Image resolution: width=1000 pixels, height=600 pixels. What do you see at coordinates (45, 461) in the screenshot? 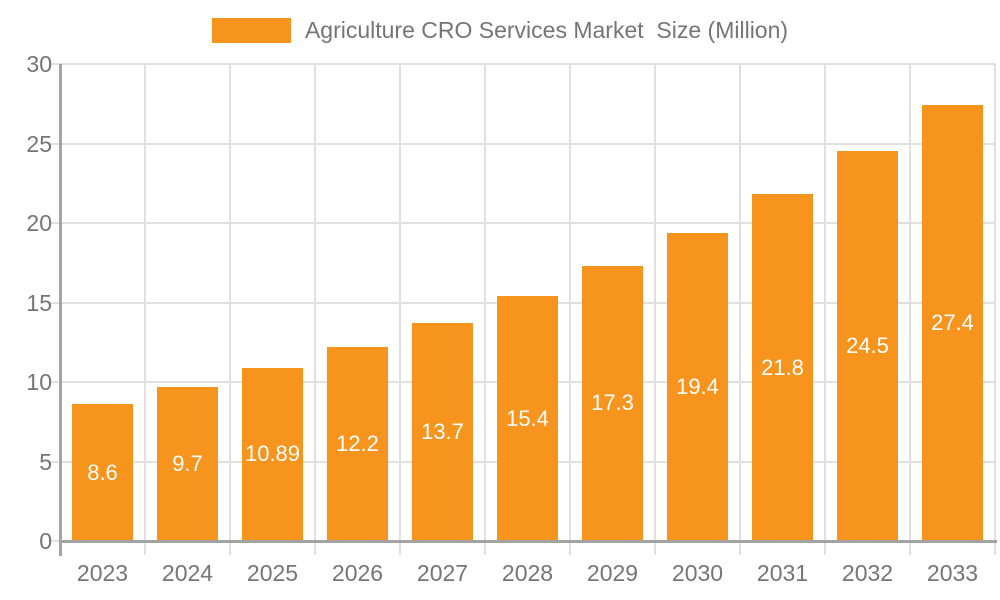
I see `y-tick-label: 5` at bounding box center [45, 461].